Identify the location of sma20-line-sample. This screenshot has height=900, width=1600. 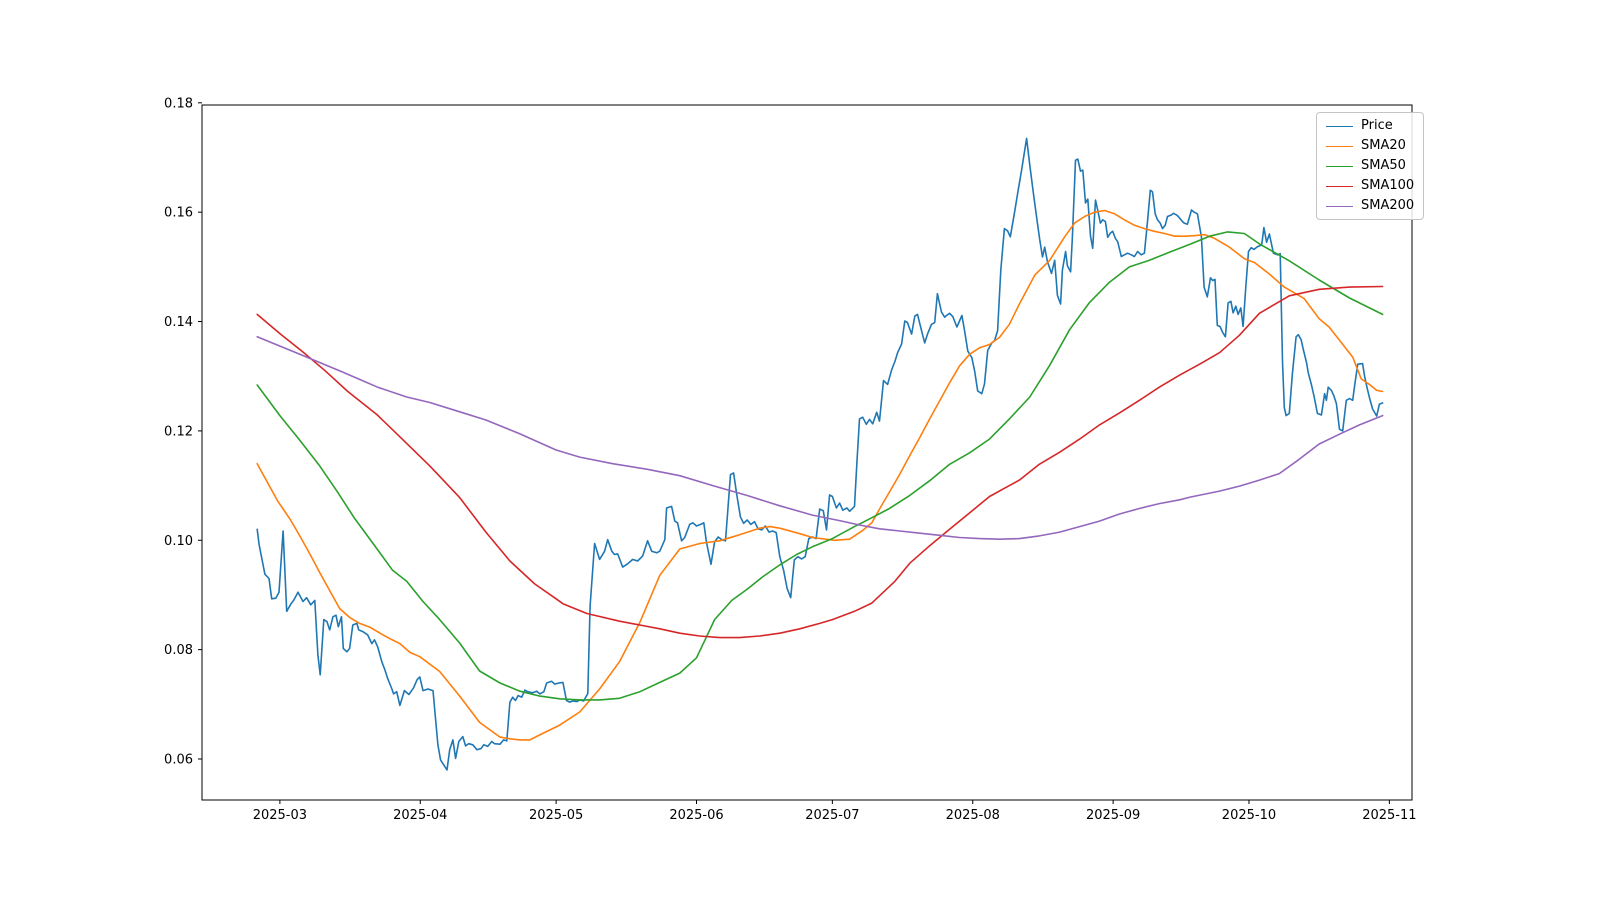
(1339, 146).